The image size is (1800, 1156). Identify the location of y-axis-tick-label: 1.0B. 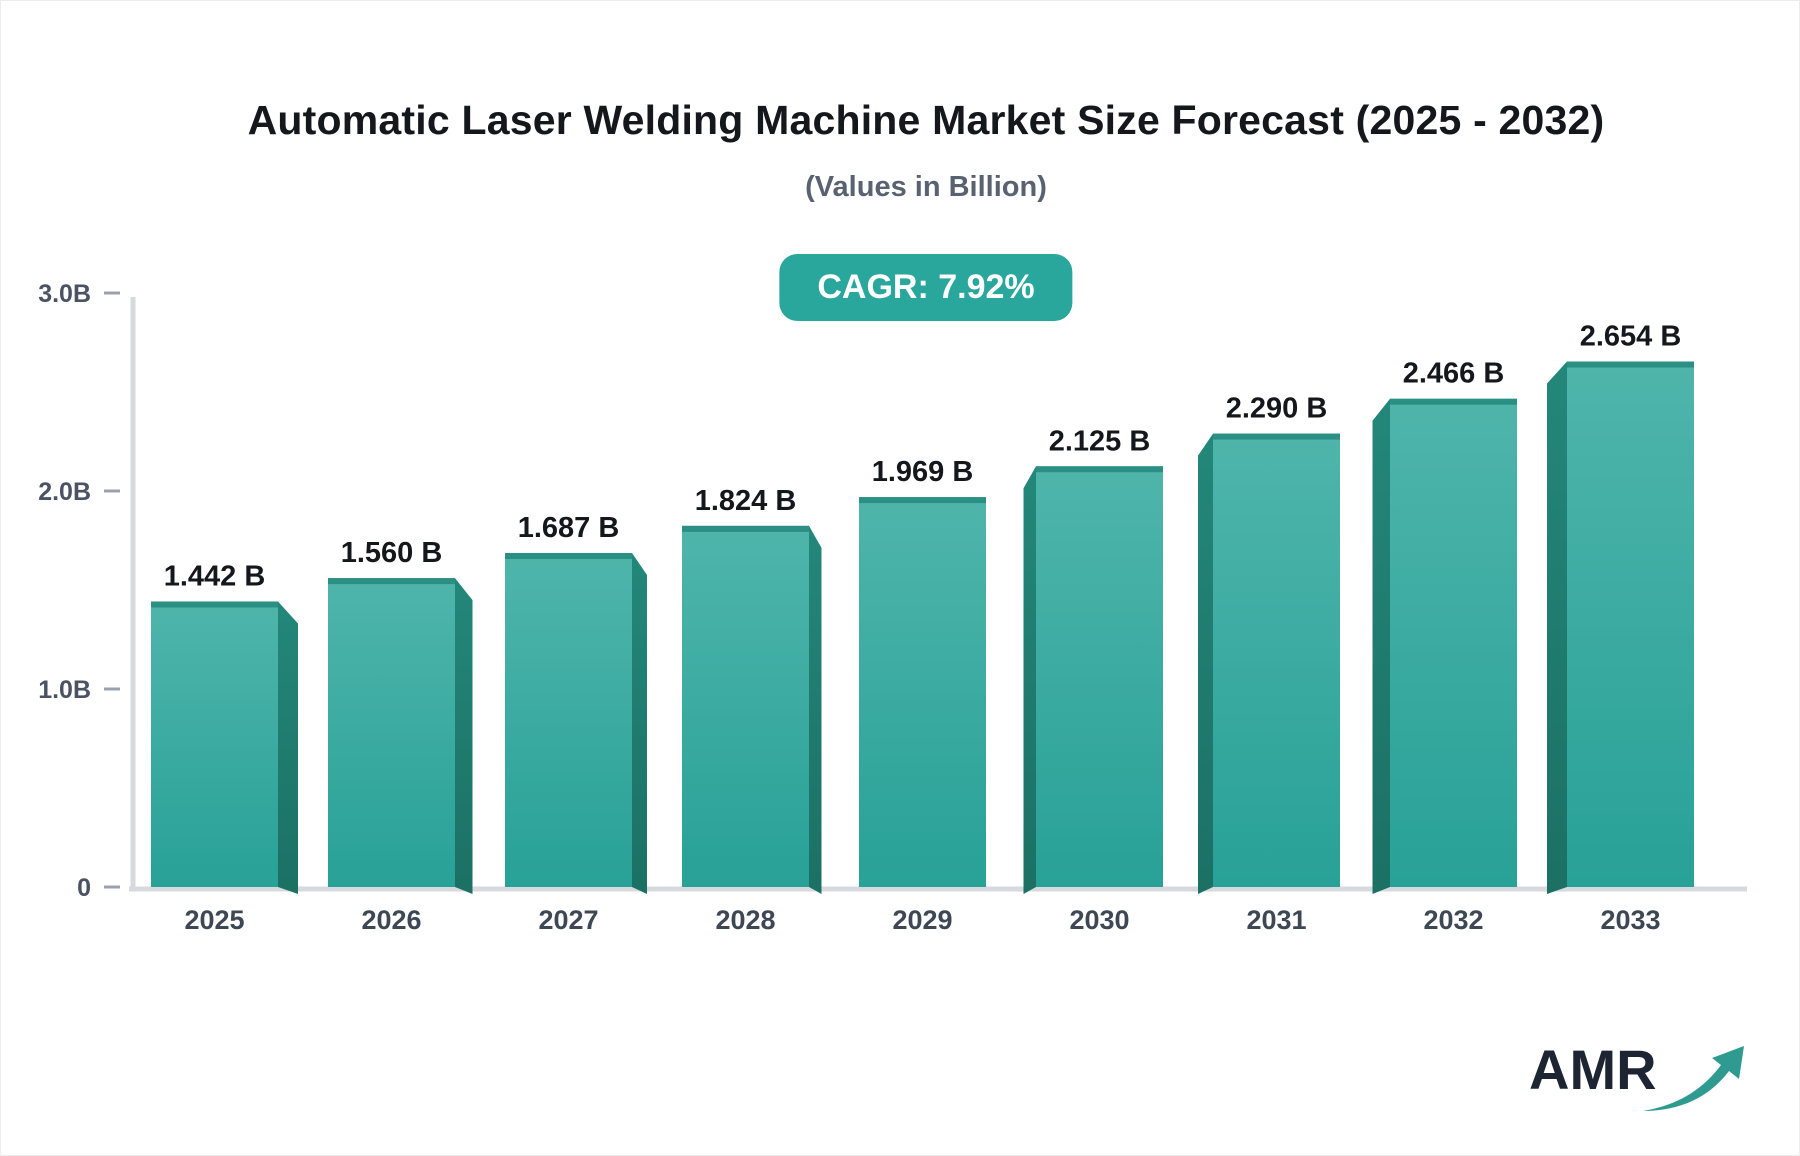
(64, 690).